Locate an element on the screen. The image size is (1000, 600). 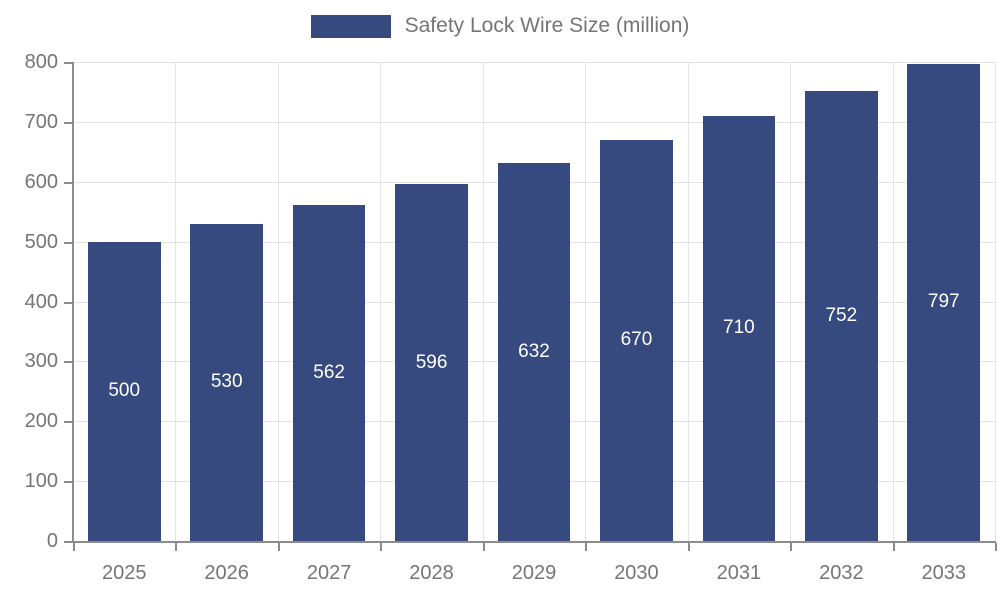
x-tick-label: 2027 is located at coordinates (329, 573).